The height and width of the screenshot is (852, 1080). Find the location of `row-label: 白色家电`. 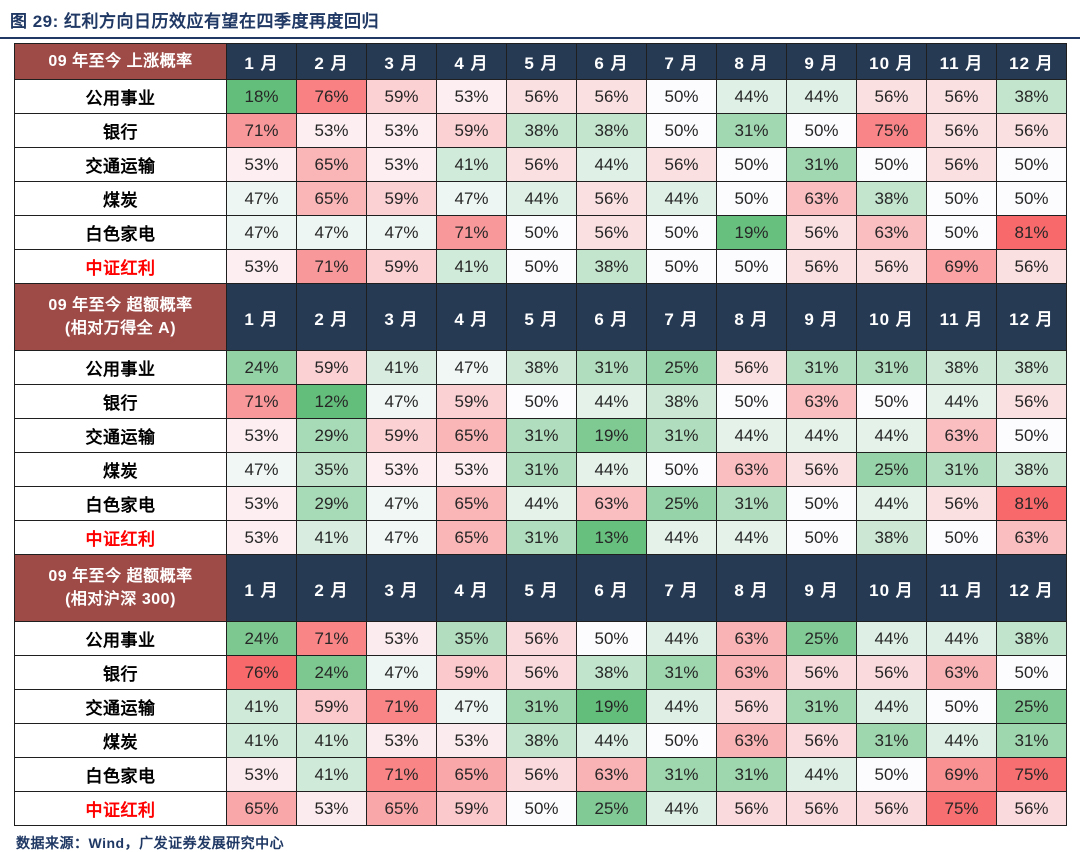

row-label: 白色家电 is located at coordinates (120, 503).